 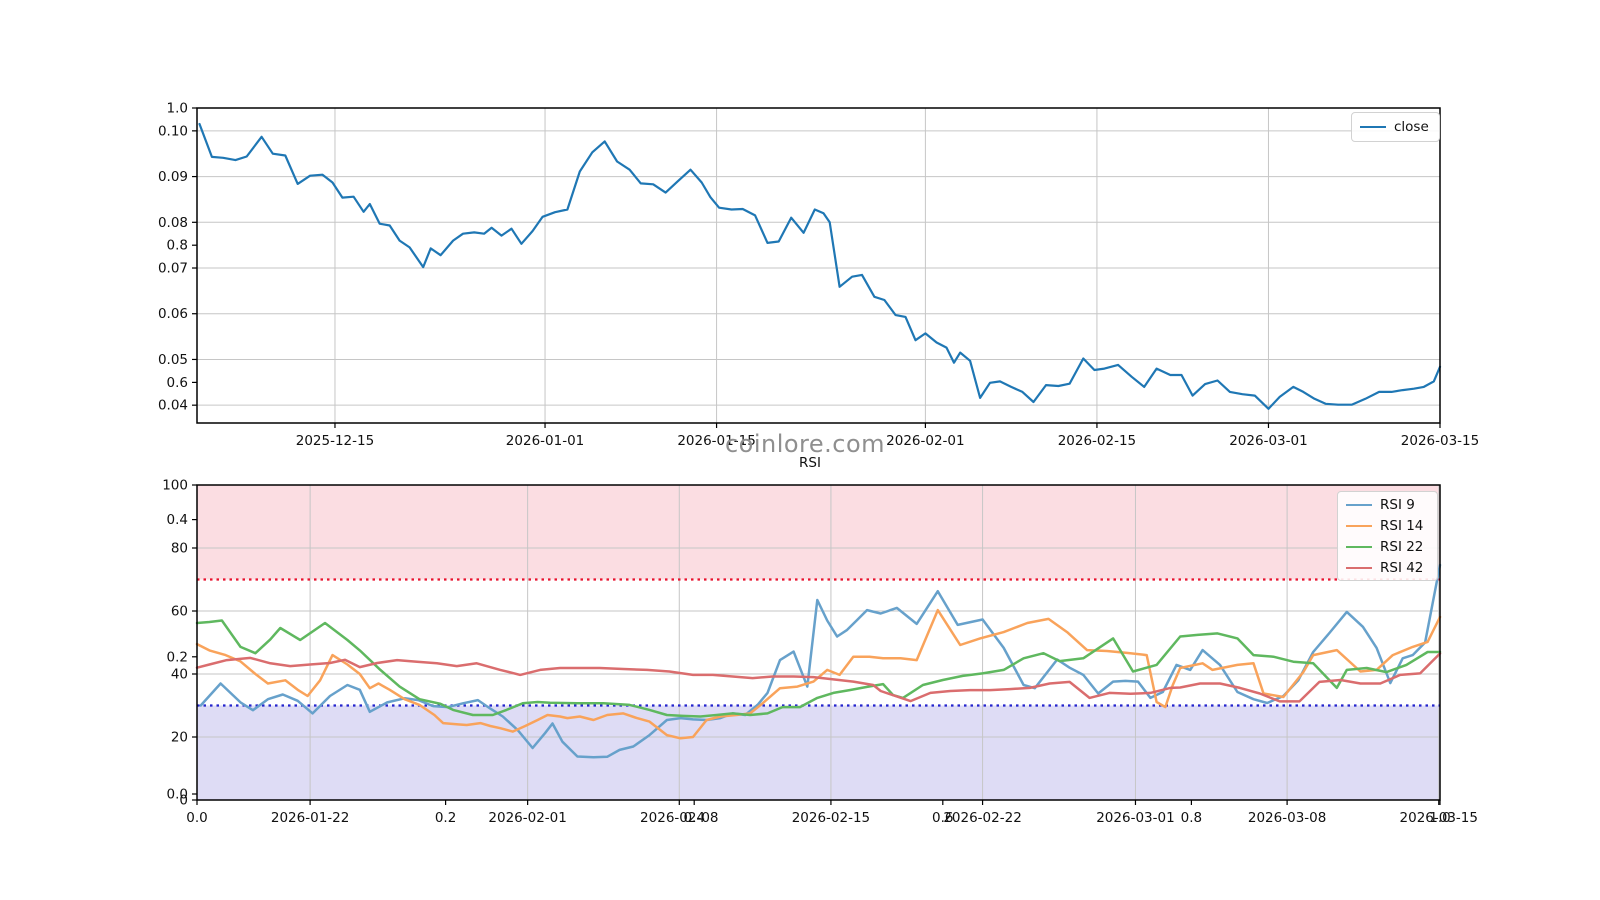 What do you see at coordinates (183, 801) in the screenshot?
I see `rsi-y-tick-label: 0` at bounding box center [183, 801].